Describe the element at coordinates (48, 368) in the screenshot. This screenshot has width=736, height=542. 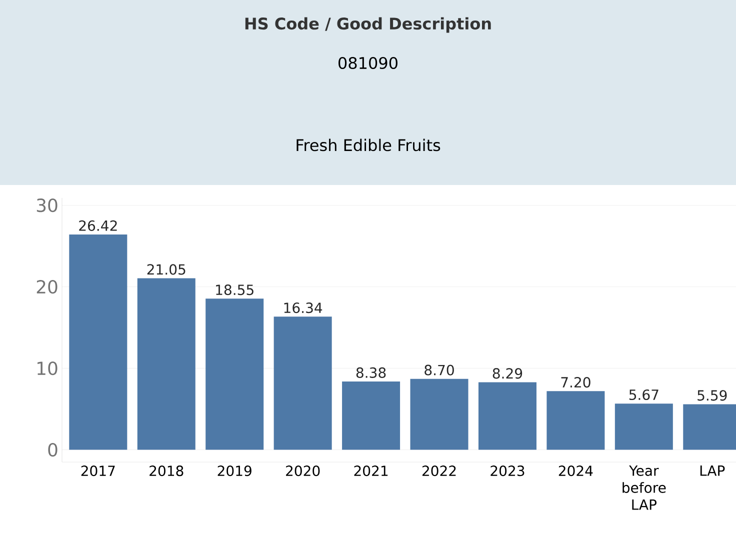
I see `y-tick-label: 10` at that location.